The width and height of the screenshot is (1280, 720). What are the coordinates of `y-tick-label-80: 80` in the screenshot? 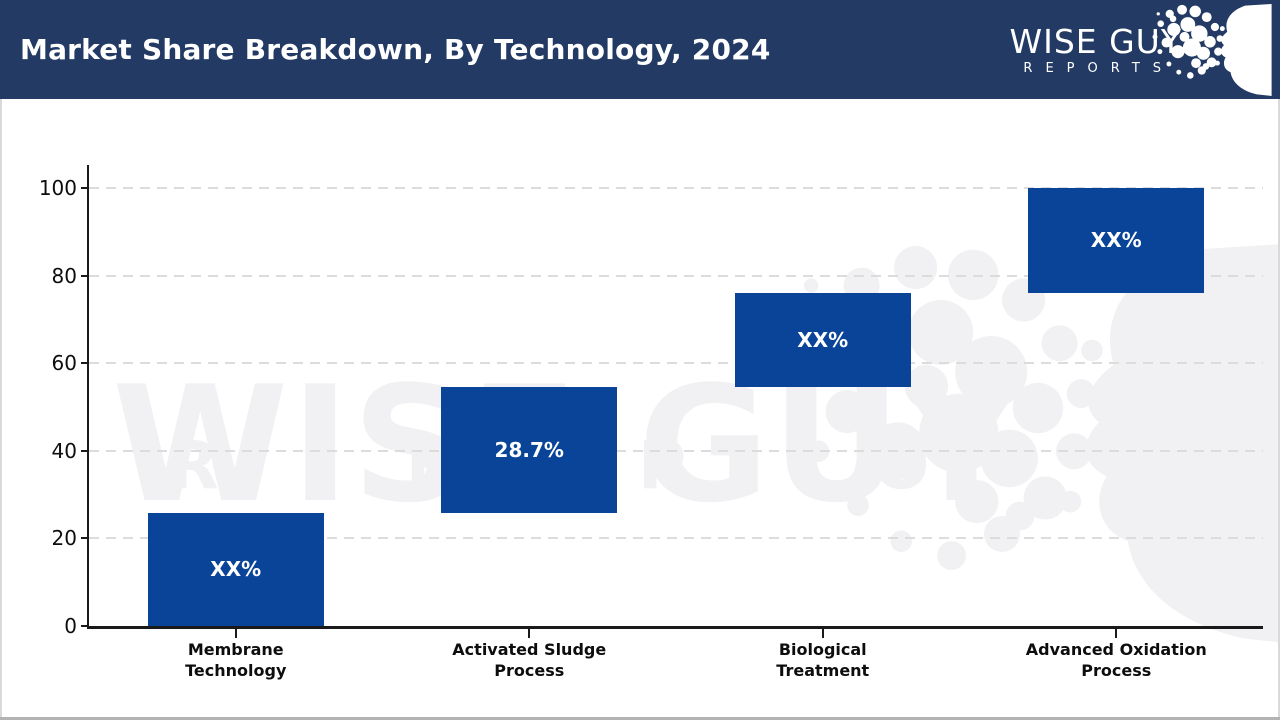 It's located at (64, 275).